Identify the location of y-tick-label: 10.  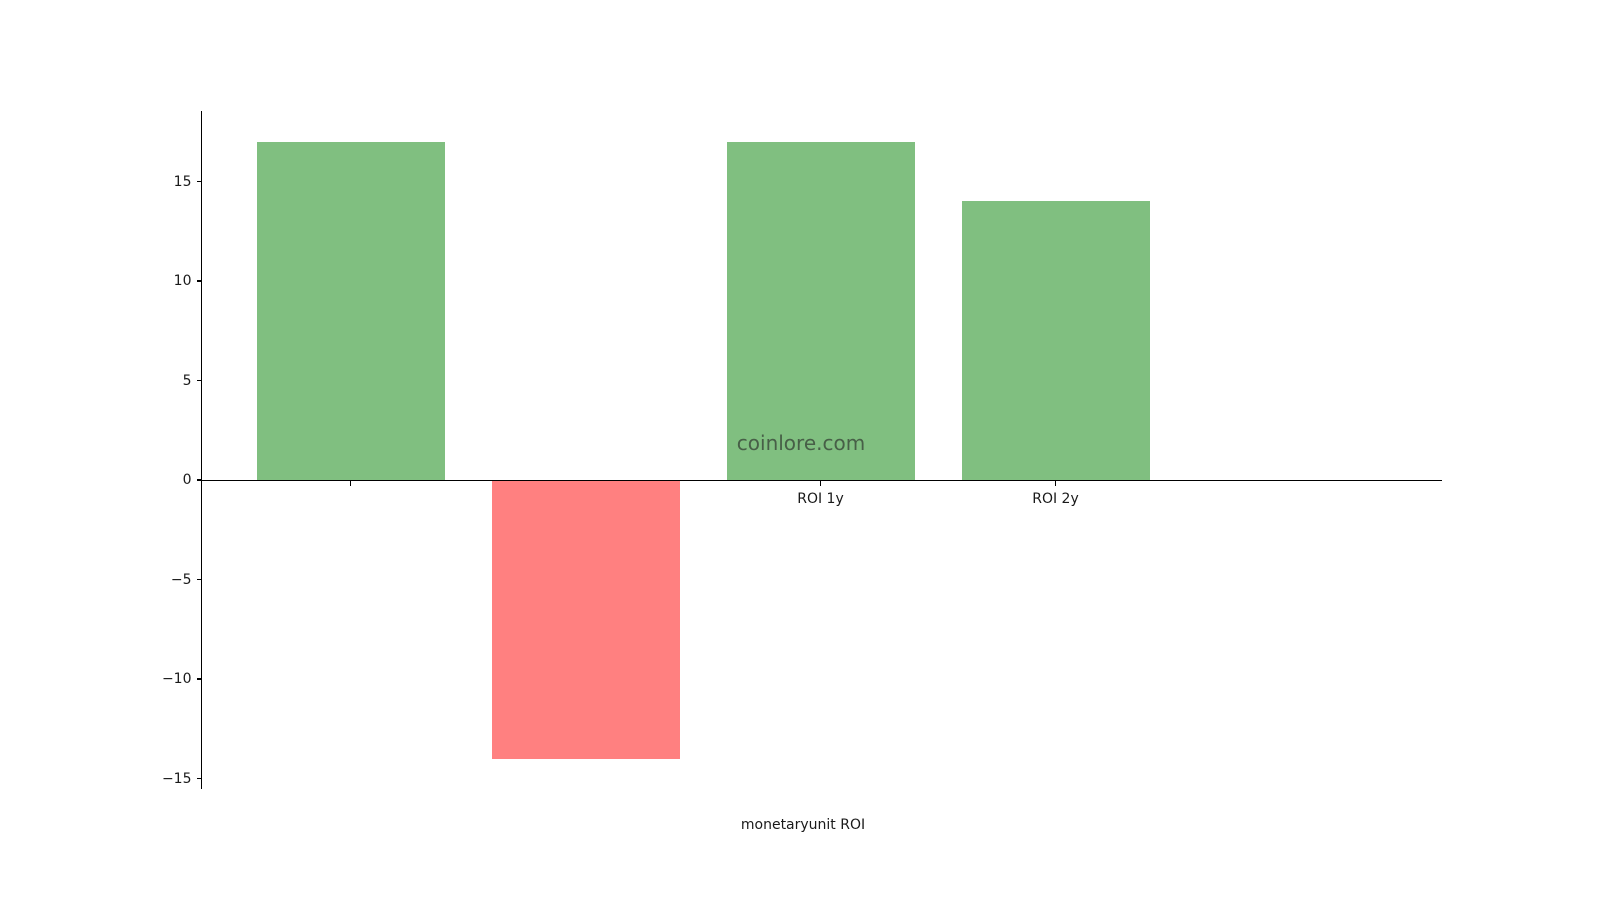
(182, 281).